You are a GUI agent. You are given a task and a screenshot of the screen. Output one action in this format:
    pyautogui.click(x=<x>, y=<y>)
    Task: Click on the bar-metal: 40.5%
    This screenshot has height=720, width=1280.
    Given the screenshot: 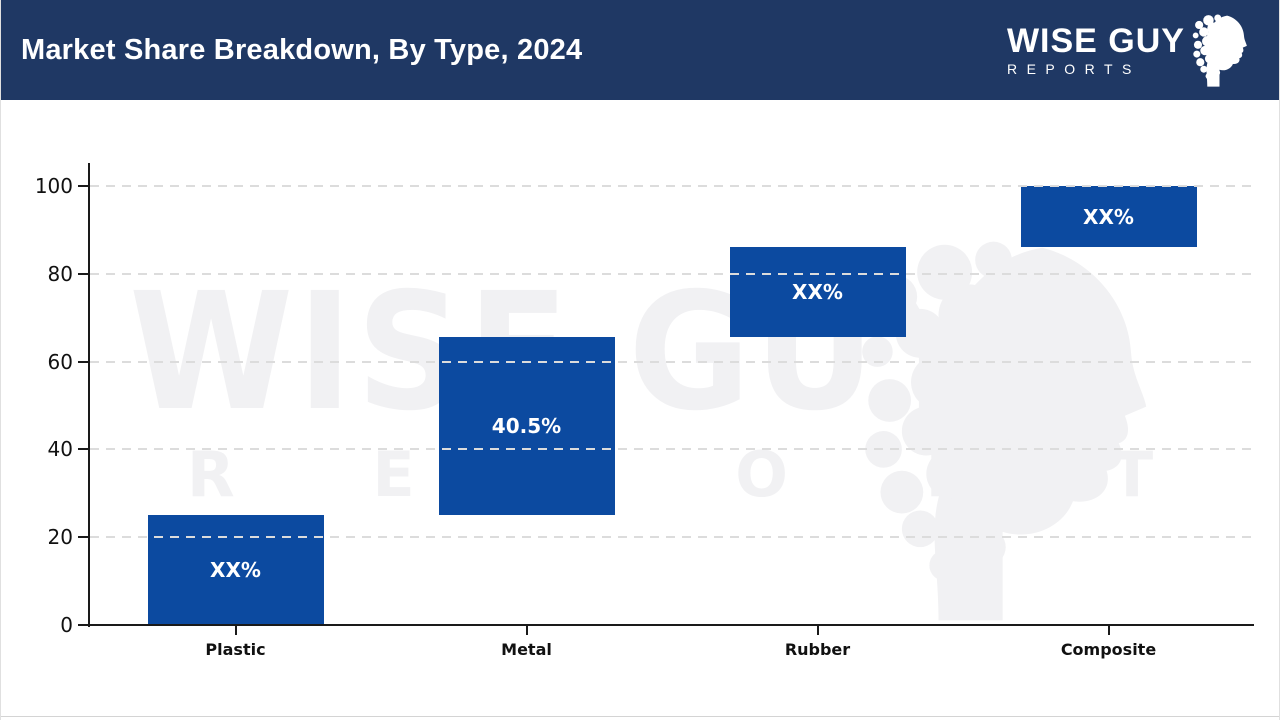 What is the action you would take?
    pyautogui.click(x=526, y=426)
    